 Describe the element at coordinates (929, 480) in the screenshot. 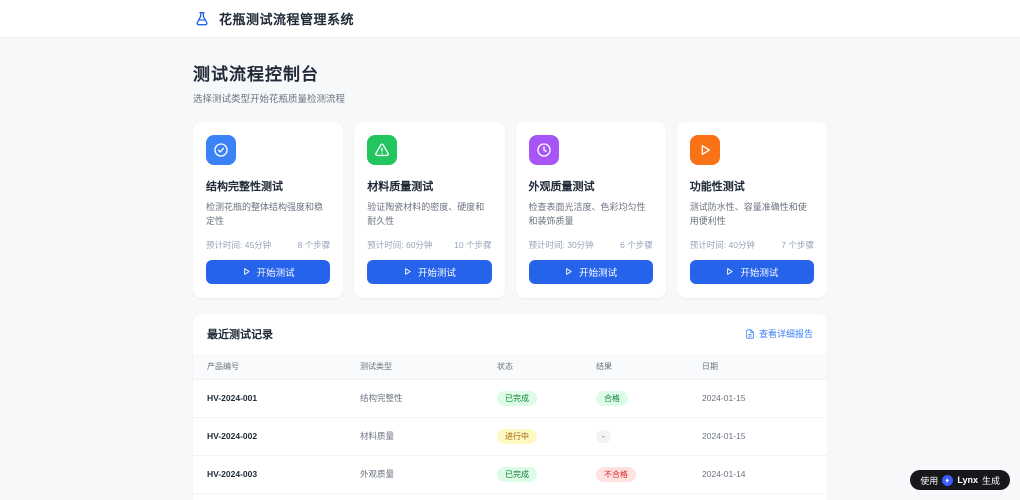

I see `badge-prefix-label: 使用` at that location.